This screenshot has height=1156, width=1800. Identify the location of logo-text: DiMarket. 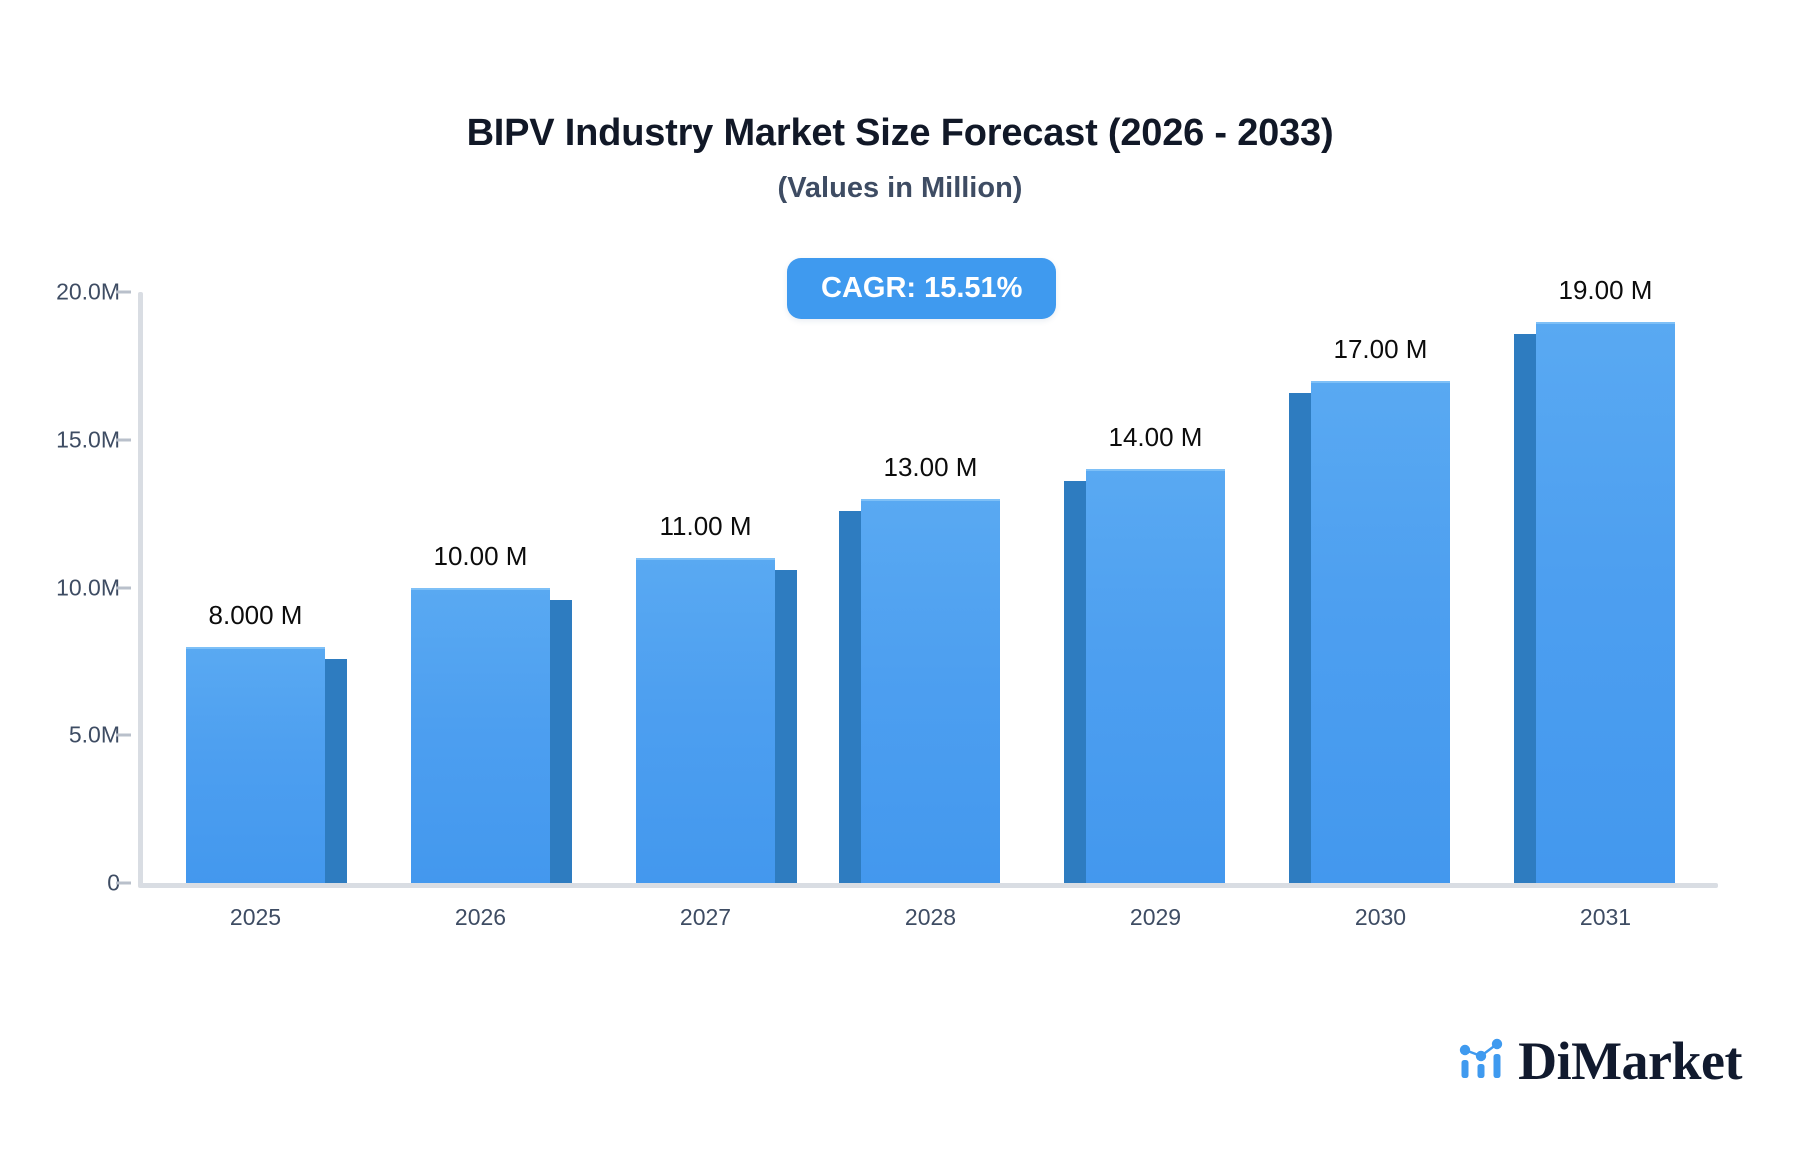
(1630, 1061).